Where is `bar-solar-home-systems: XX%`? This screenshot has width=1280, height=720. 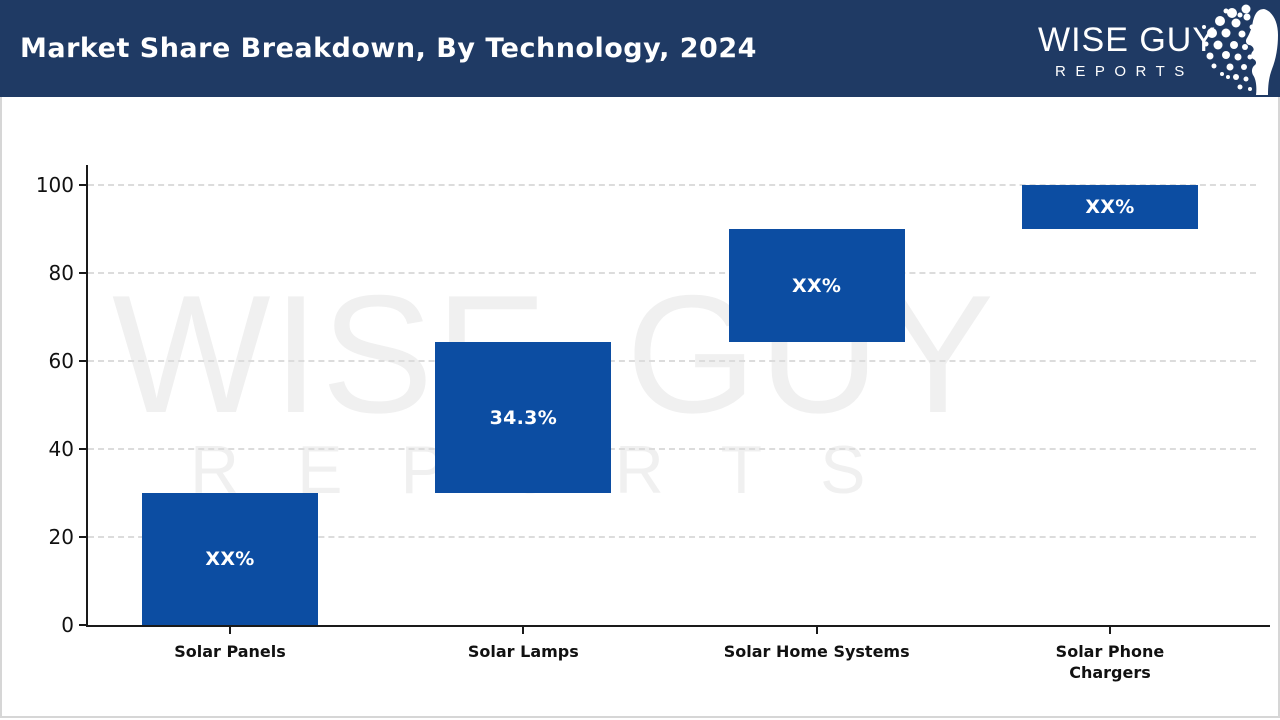 bar-solar-home-systems: XX% is located at coordinates (816, 286).